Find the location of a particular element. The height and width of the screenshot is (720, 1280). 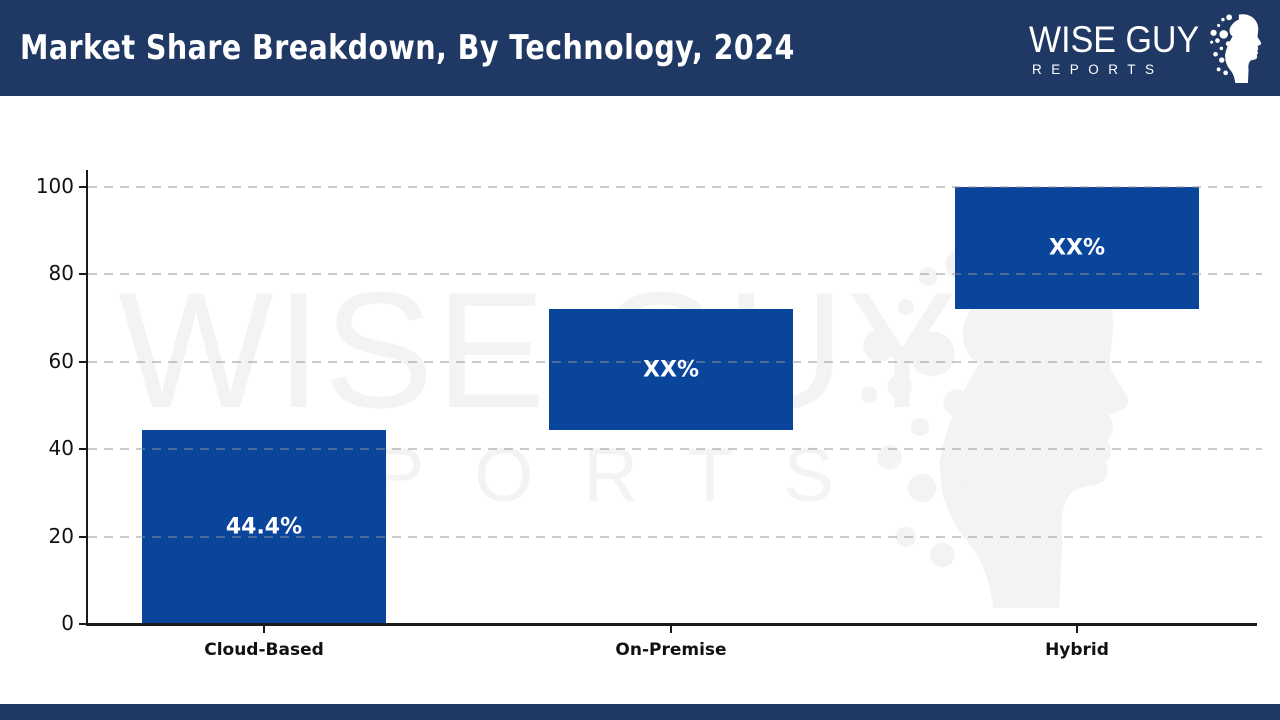

y-tick-label-80: 80 is located at coordinates (61, 273).